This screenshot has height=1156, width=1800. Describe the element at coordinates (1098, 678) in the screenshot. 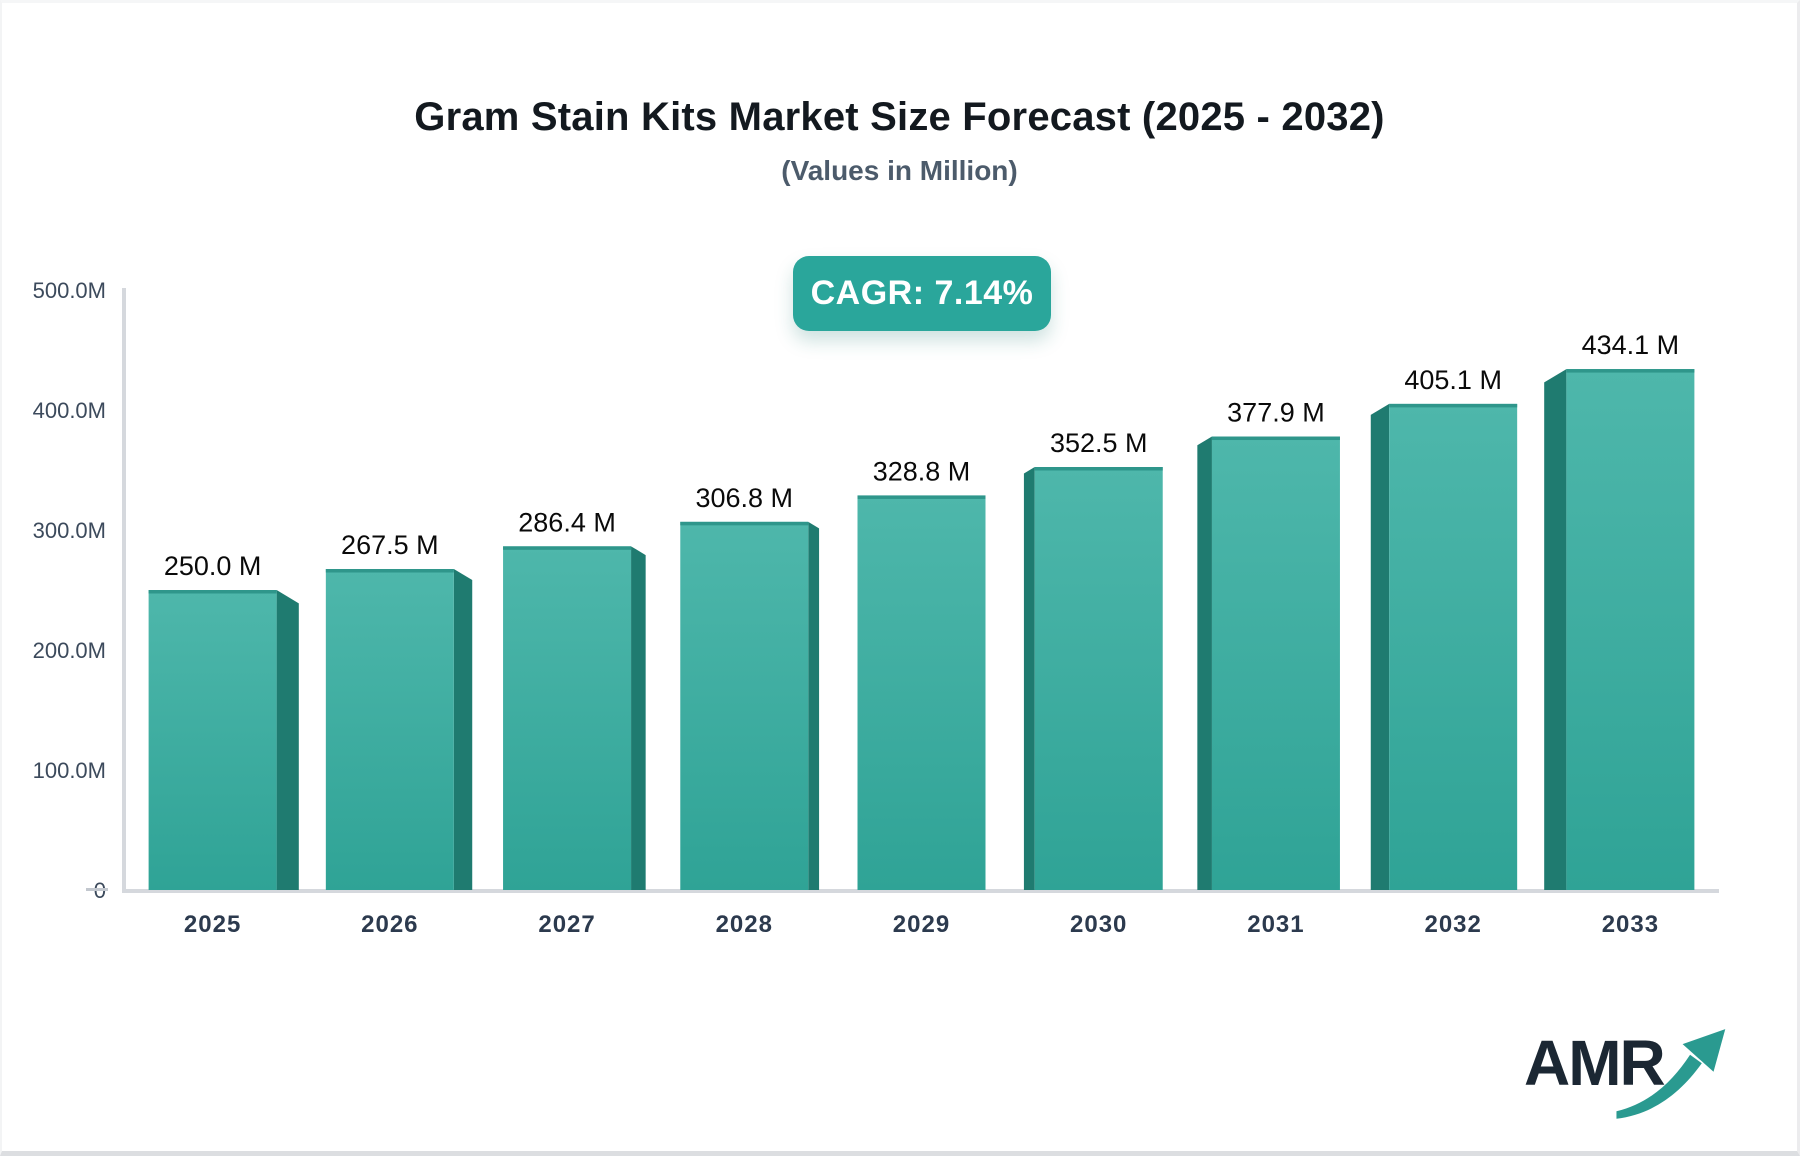

I see `bar-2030` at that location.